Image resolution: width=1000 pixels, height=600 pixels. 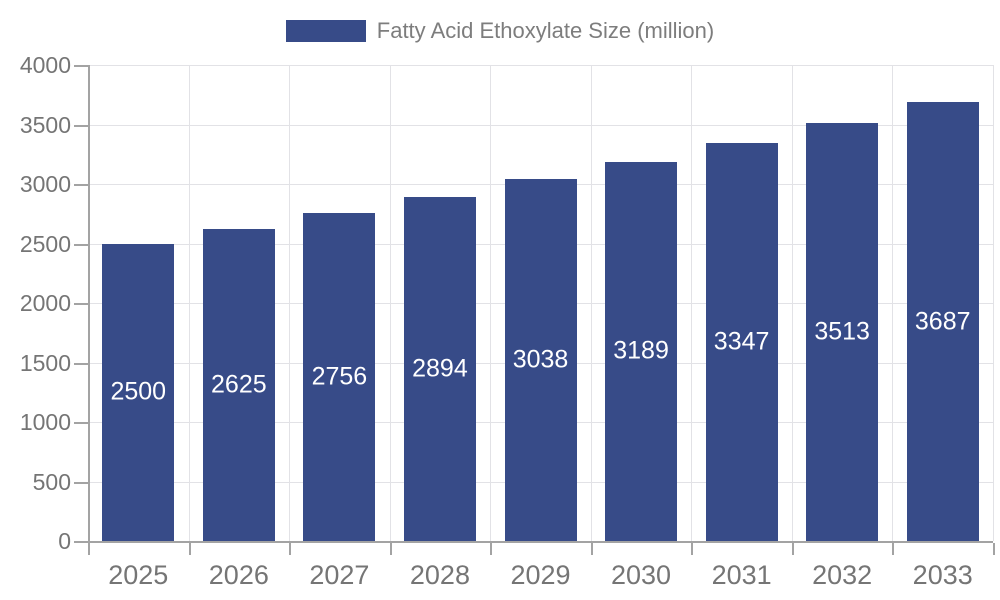 I want to click on bar: 3687, so click(x=942, y=321).